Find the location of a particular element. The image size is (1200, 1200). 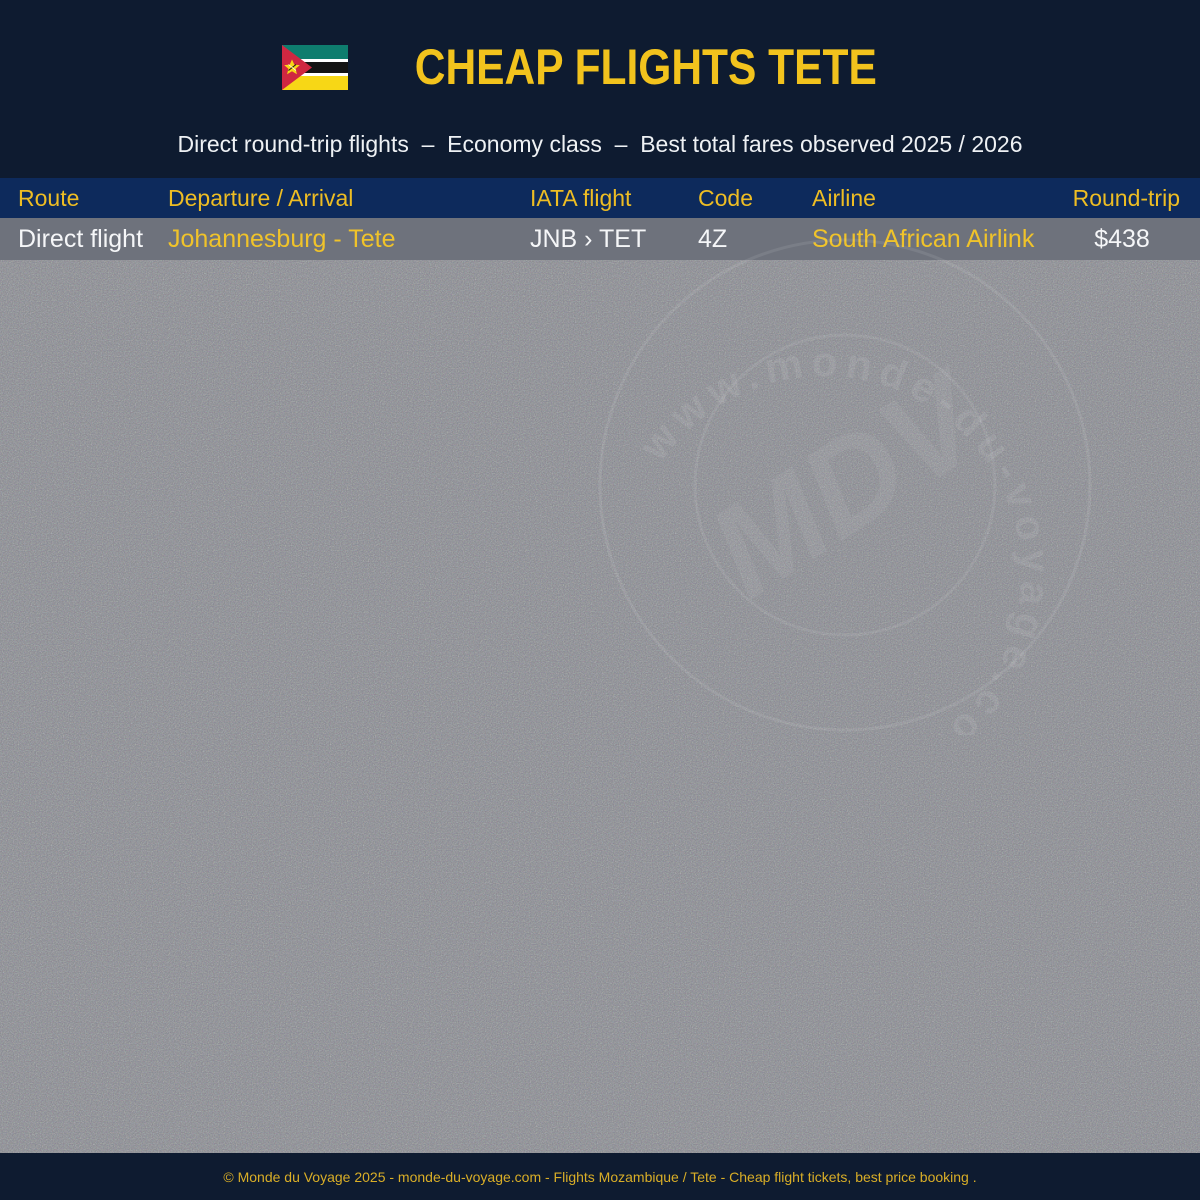

route-type-cell: Direct flight is located at coordinates (81, 238).